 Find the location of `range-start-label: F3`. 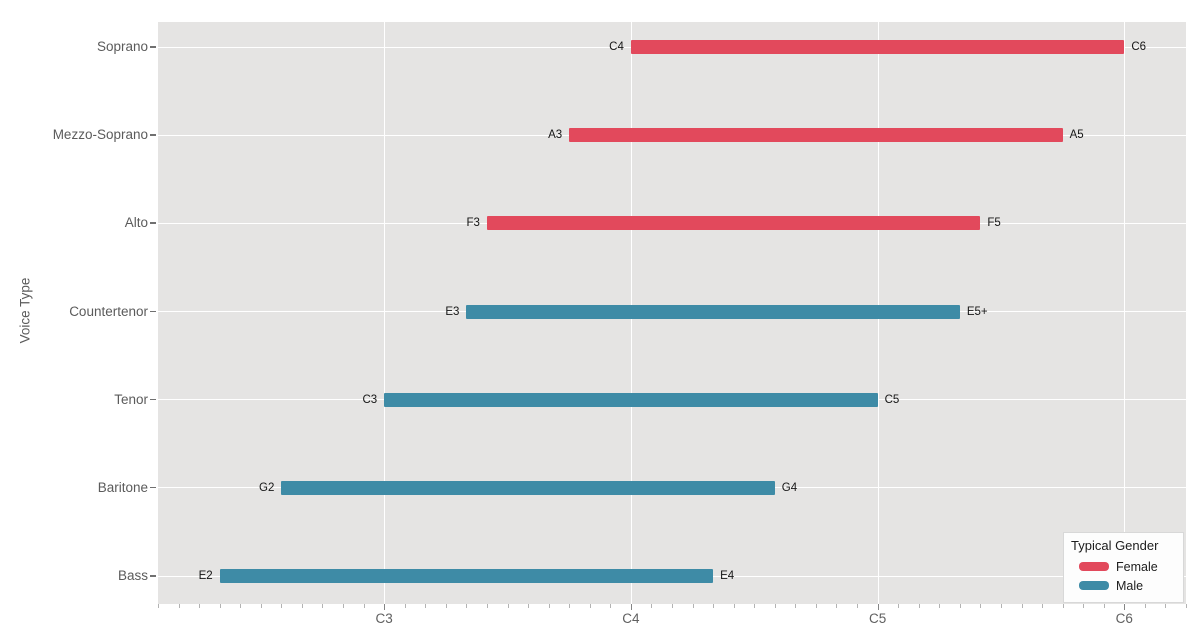

range-start-label: F3 is located at coordinates (473, 223).